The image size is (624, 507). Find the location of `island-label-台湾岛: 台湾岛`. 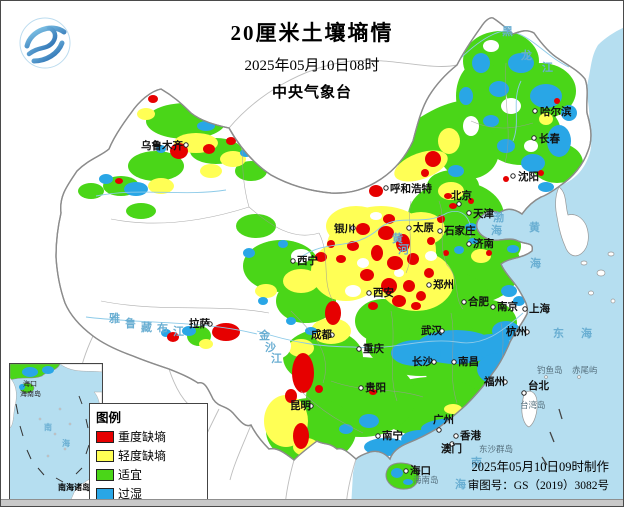

island-label-台湾岛: 台湾岛 is located at coordinates (533, 405).